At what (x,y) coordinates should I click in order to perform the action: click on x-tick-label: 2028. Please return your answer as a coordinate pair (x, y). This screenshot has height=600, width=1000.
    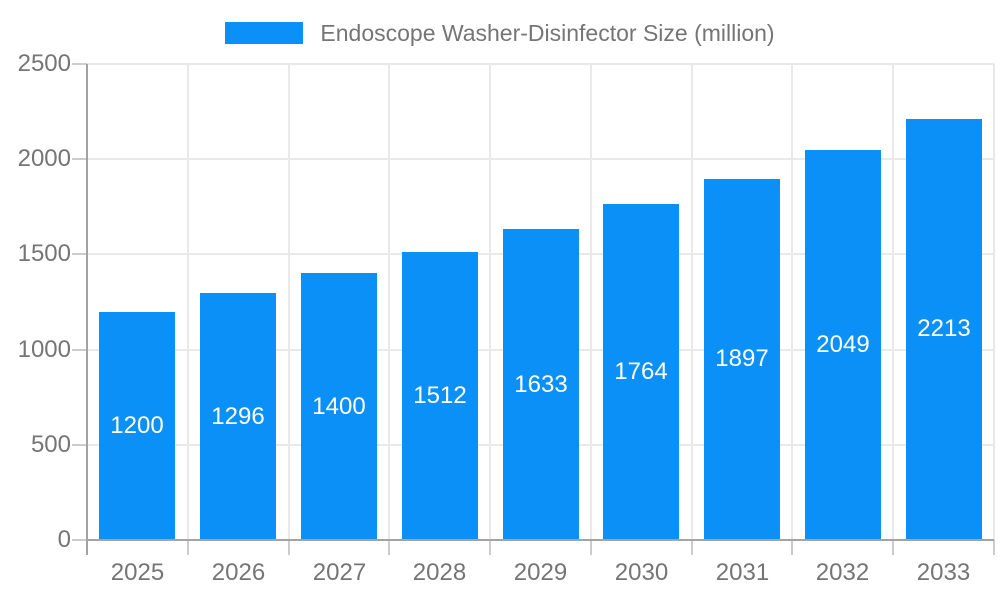
    Looking at the image, I should click on (439, 572).